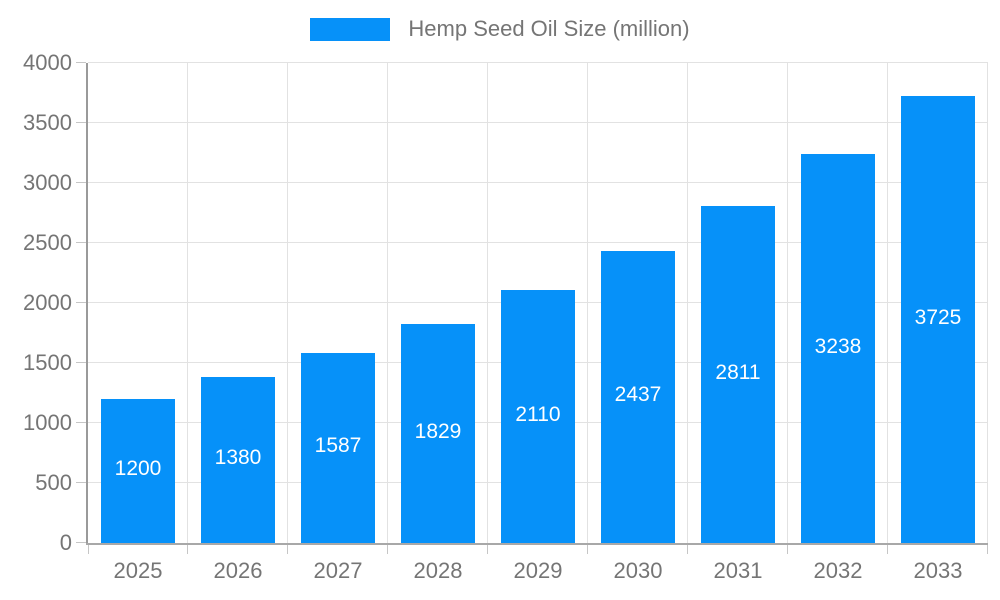 This screenshot has width=1000, height=600. I want to click on legend-swatch, so click(350, 29).